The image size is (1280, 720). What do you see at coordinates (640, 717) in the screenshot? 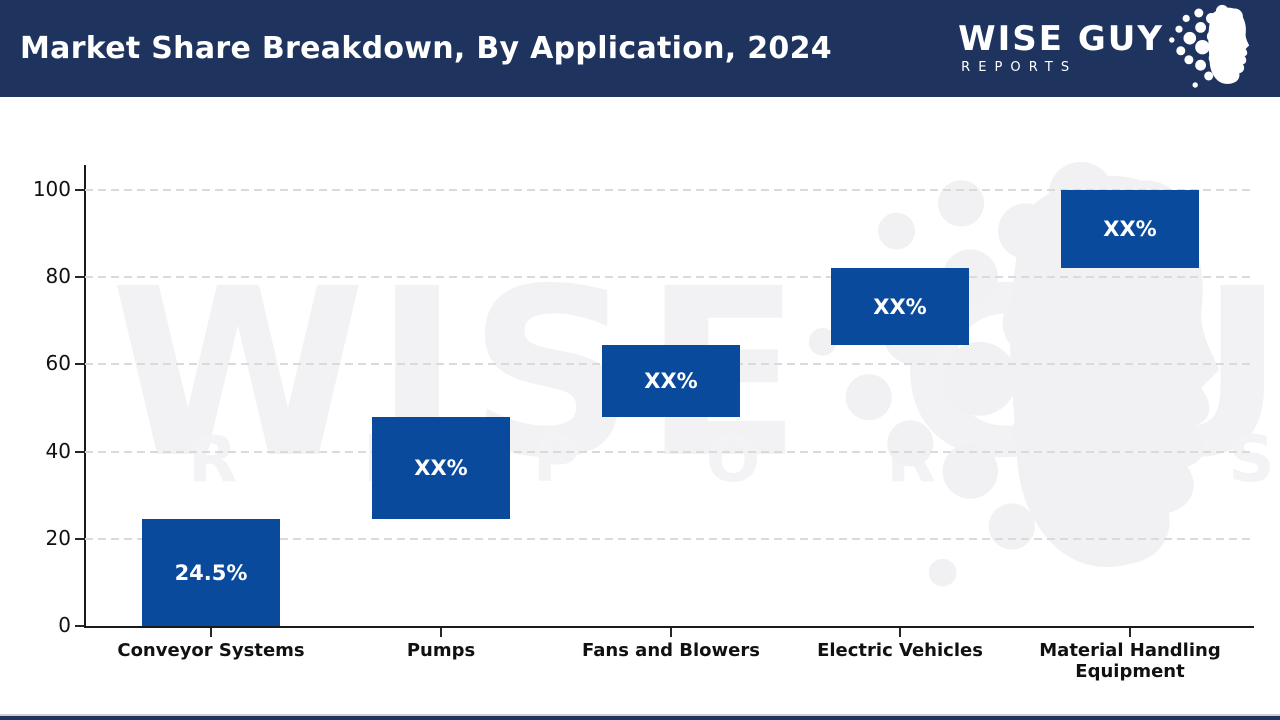
I see `footer-bar` at bounding box center [640, 717].